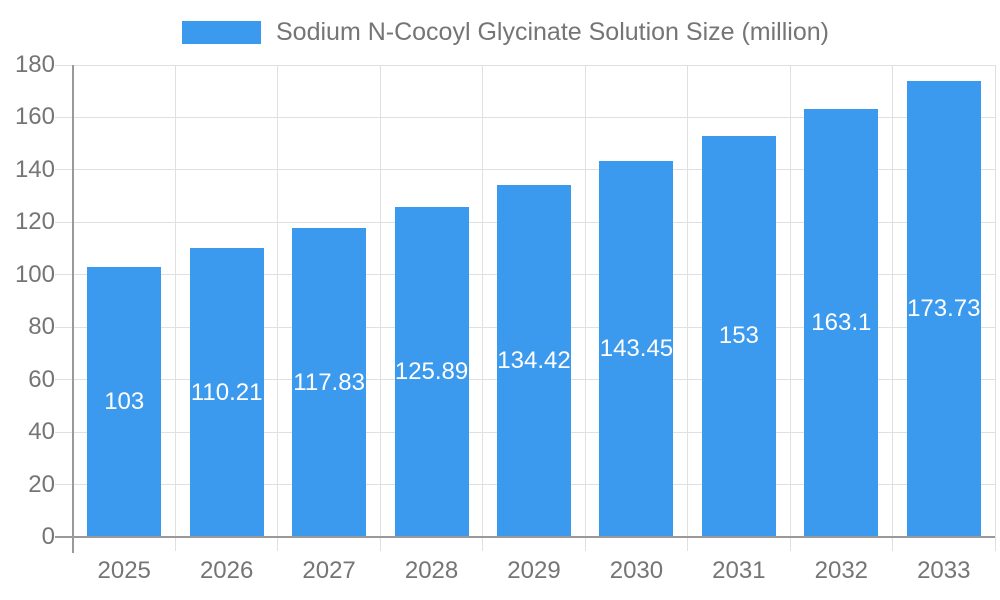  Describe the element at coordinates (34, 274) in the screenshot. I see `y-axis-tick-label: 100` at that location.